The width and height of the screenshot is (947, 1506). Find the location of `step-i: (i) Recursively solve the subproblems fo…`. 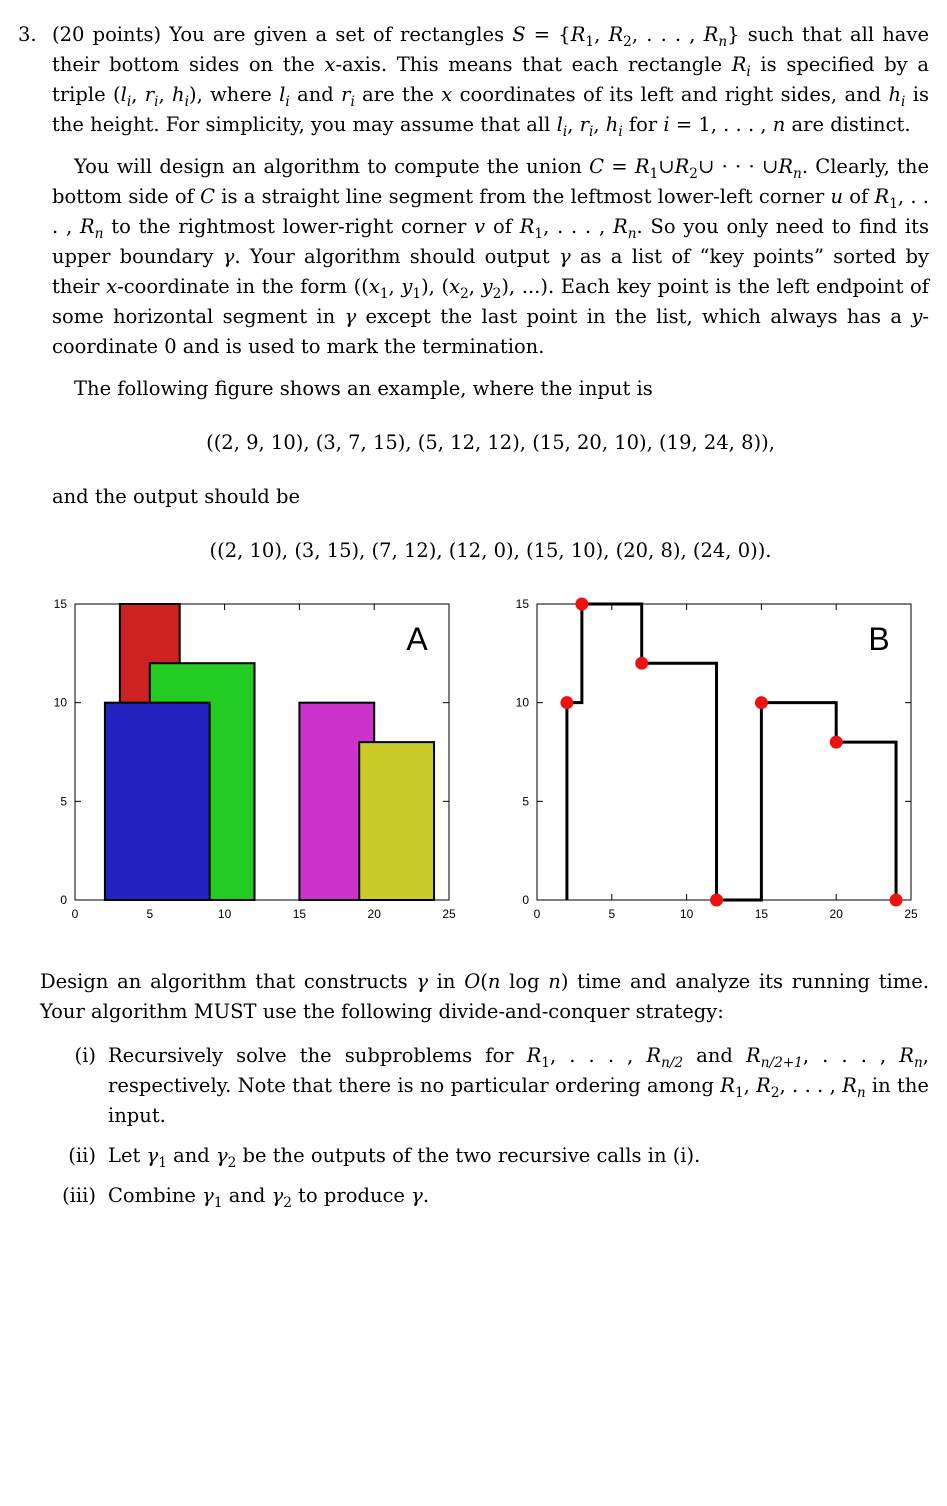

step-i: (i) Recursively solve the subproblems fo… is located at coordinates (484, 1086).